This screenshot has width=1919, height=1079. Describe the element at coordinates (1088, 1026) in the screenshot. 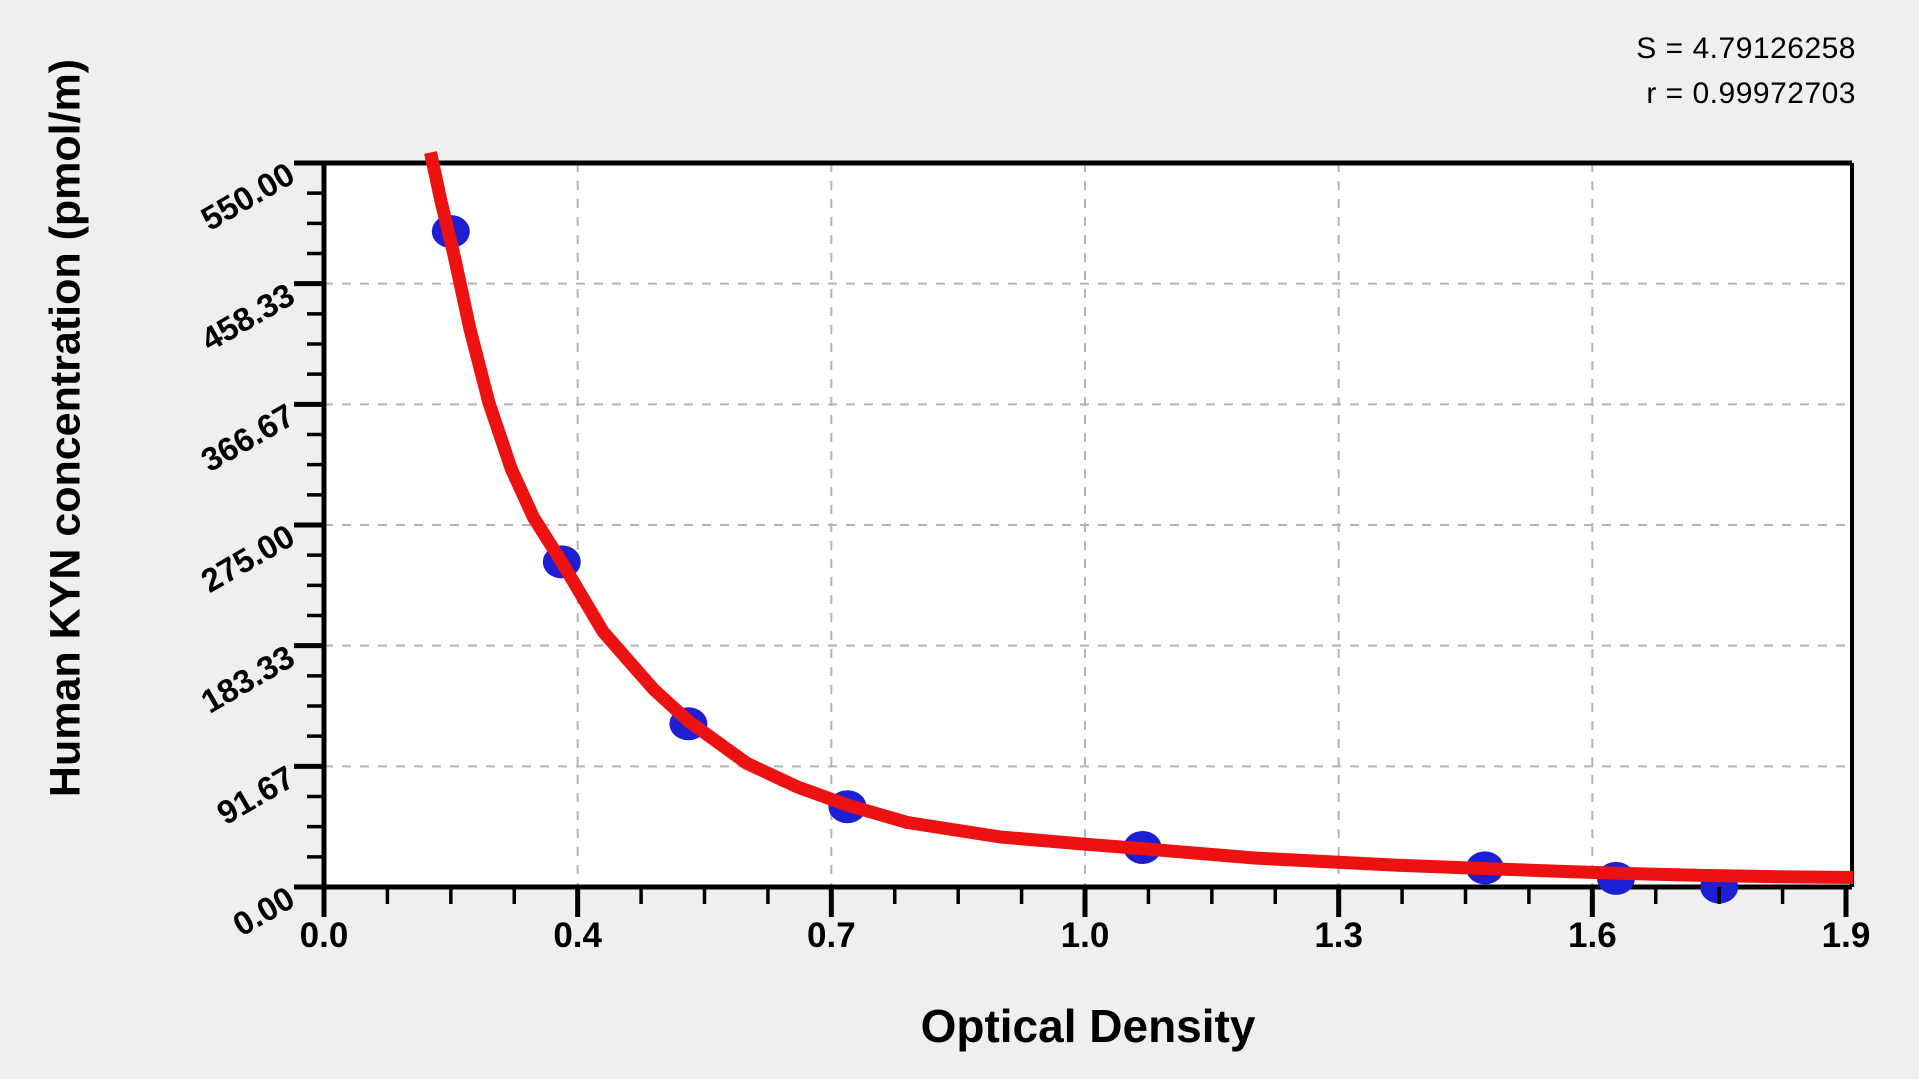

I see `x-axis-title: Optical Density` at that location.